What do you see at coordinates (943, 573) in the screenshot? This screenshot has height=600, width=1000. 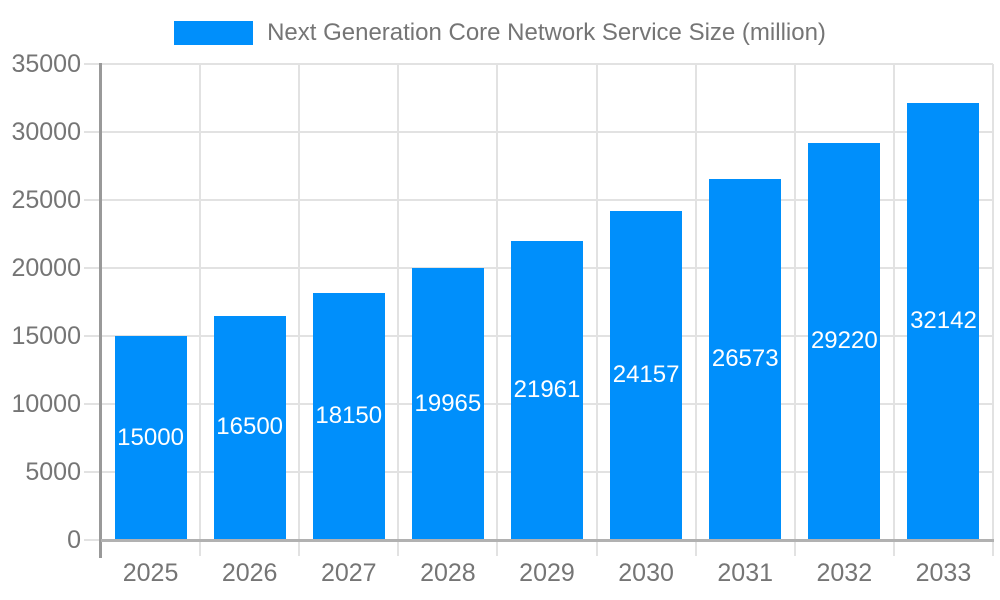 I see `x-axis-tick-label: 2033` at bounding box center [943, 573].